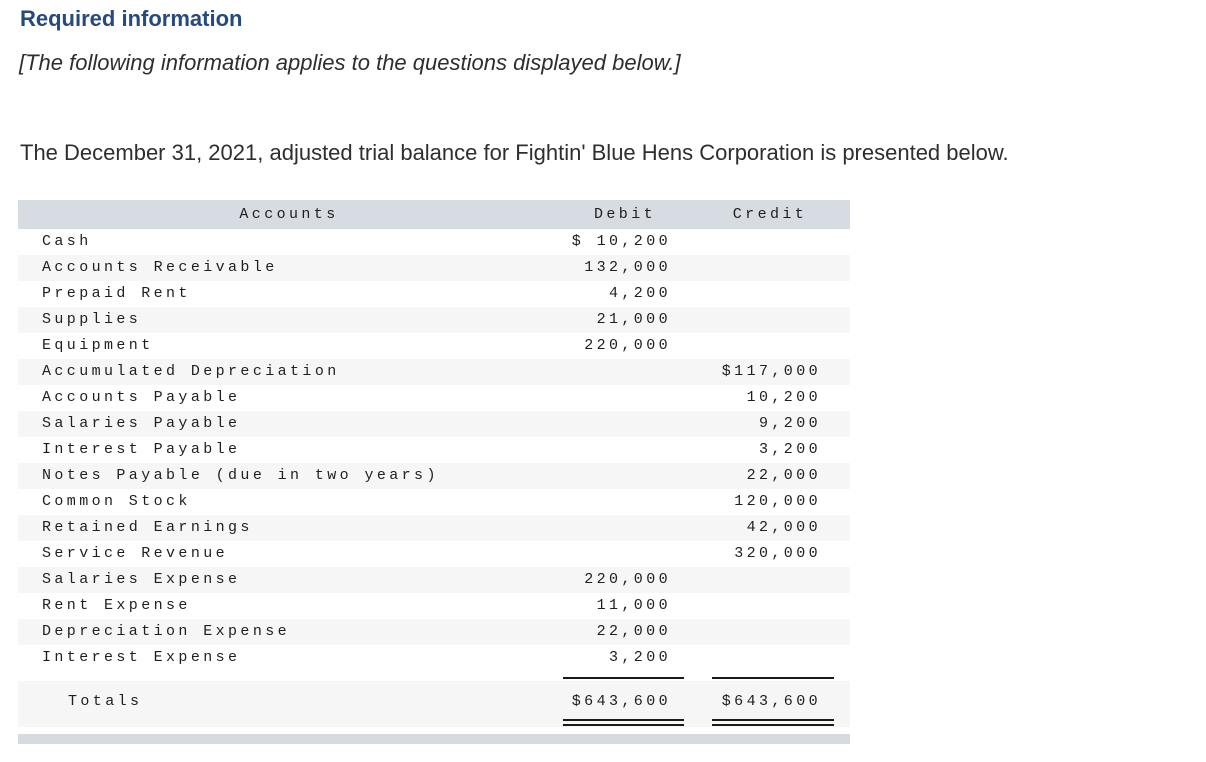  I want to click on totals-row: Totals $643,600 $643,600, so click(434, 704).